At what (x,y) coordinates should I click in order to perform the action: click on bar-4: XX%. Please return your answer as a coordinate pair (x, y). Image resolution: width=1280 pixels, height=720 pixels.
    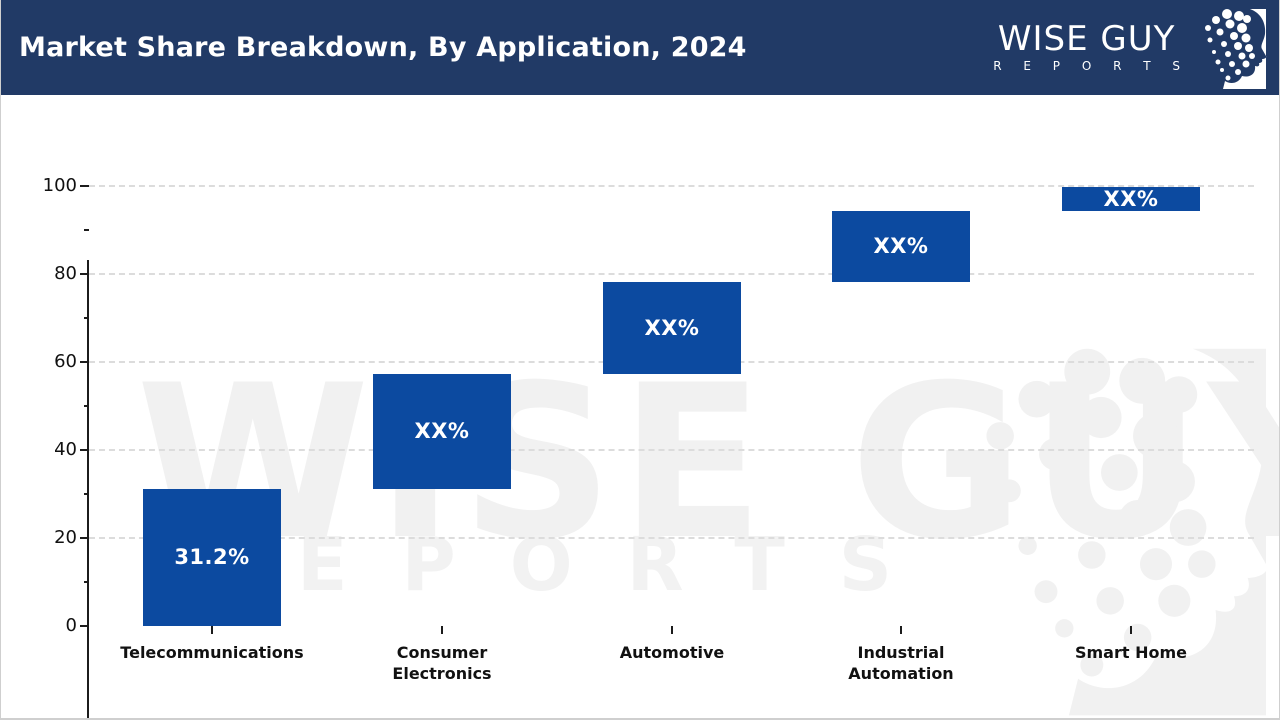
    Looking at the image, I should click on (901, 246).